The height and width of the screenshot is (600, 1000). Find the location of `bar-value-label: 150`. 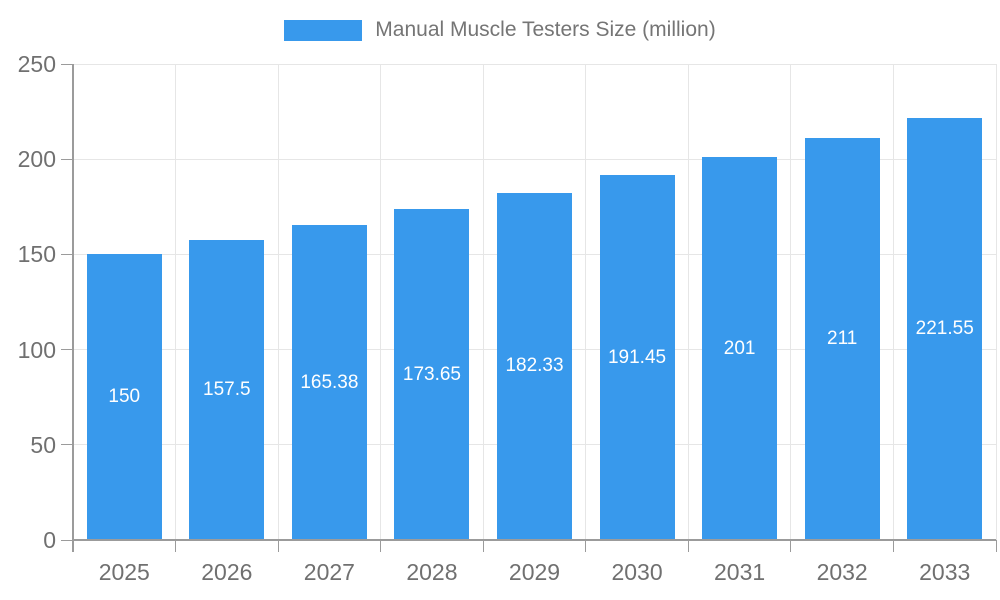

bar-value-label: 150 is located at coordinates (124, 397).